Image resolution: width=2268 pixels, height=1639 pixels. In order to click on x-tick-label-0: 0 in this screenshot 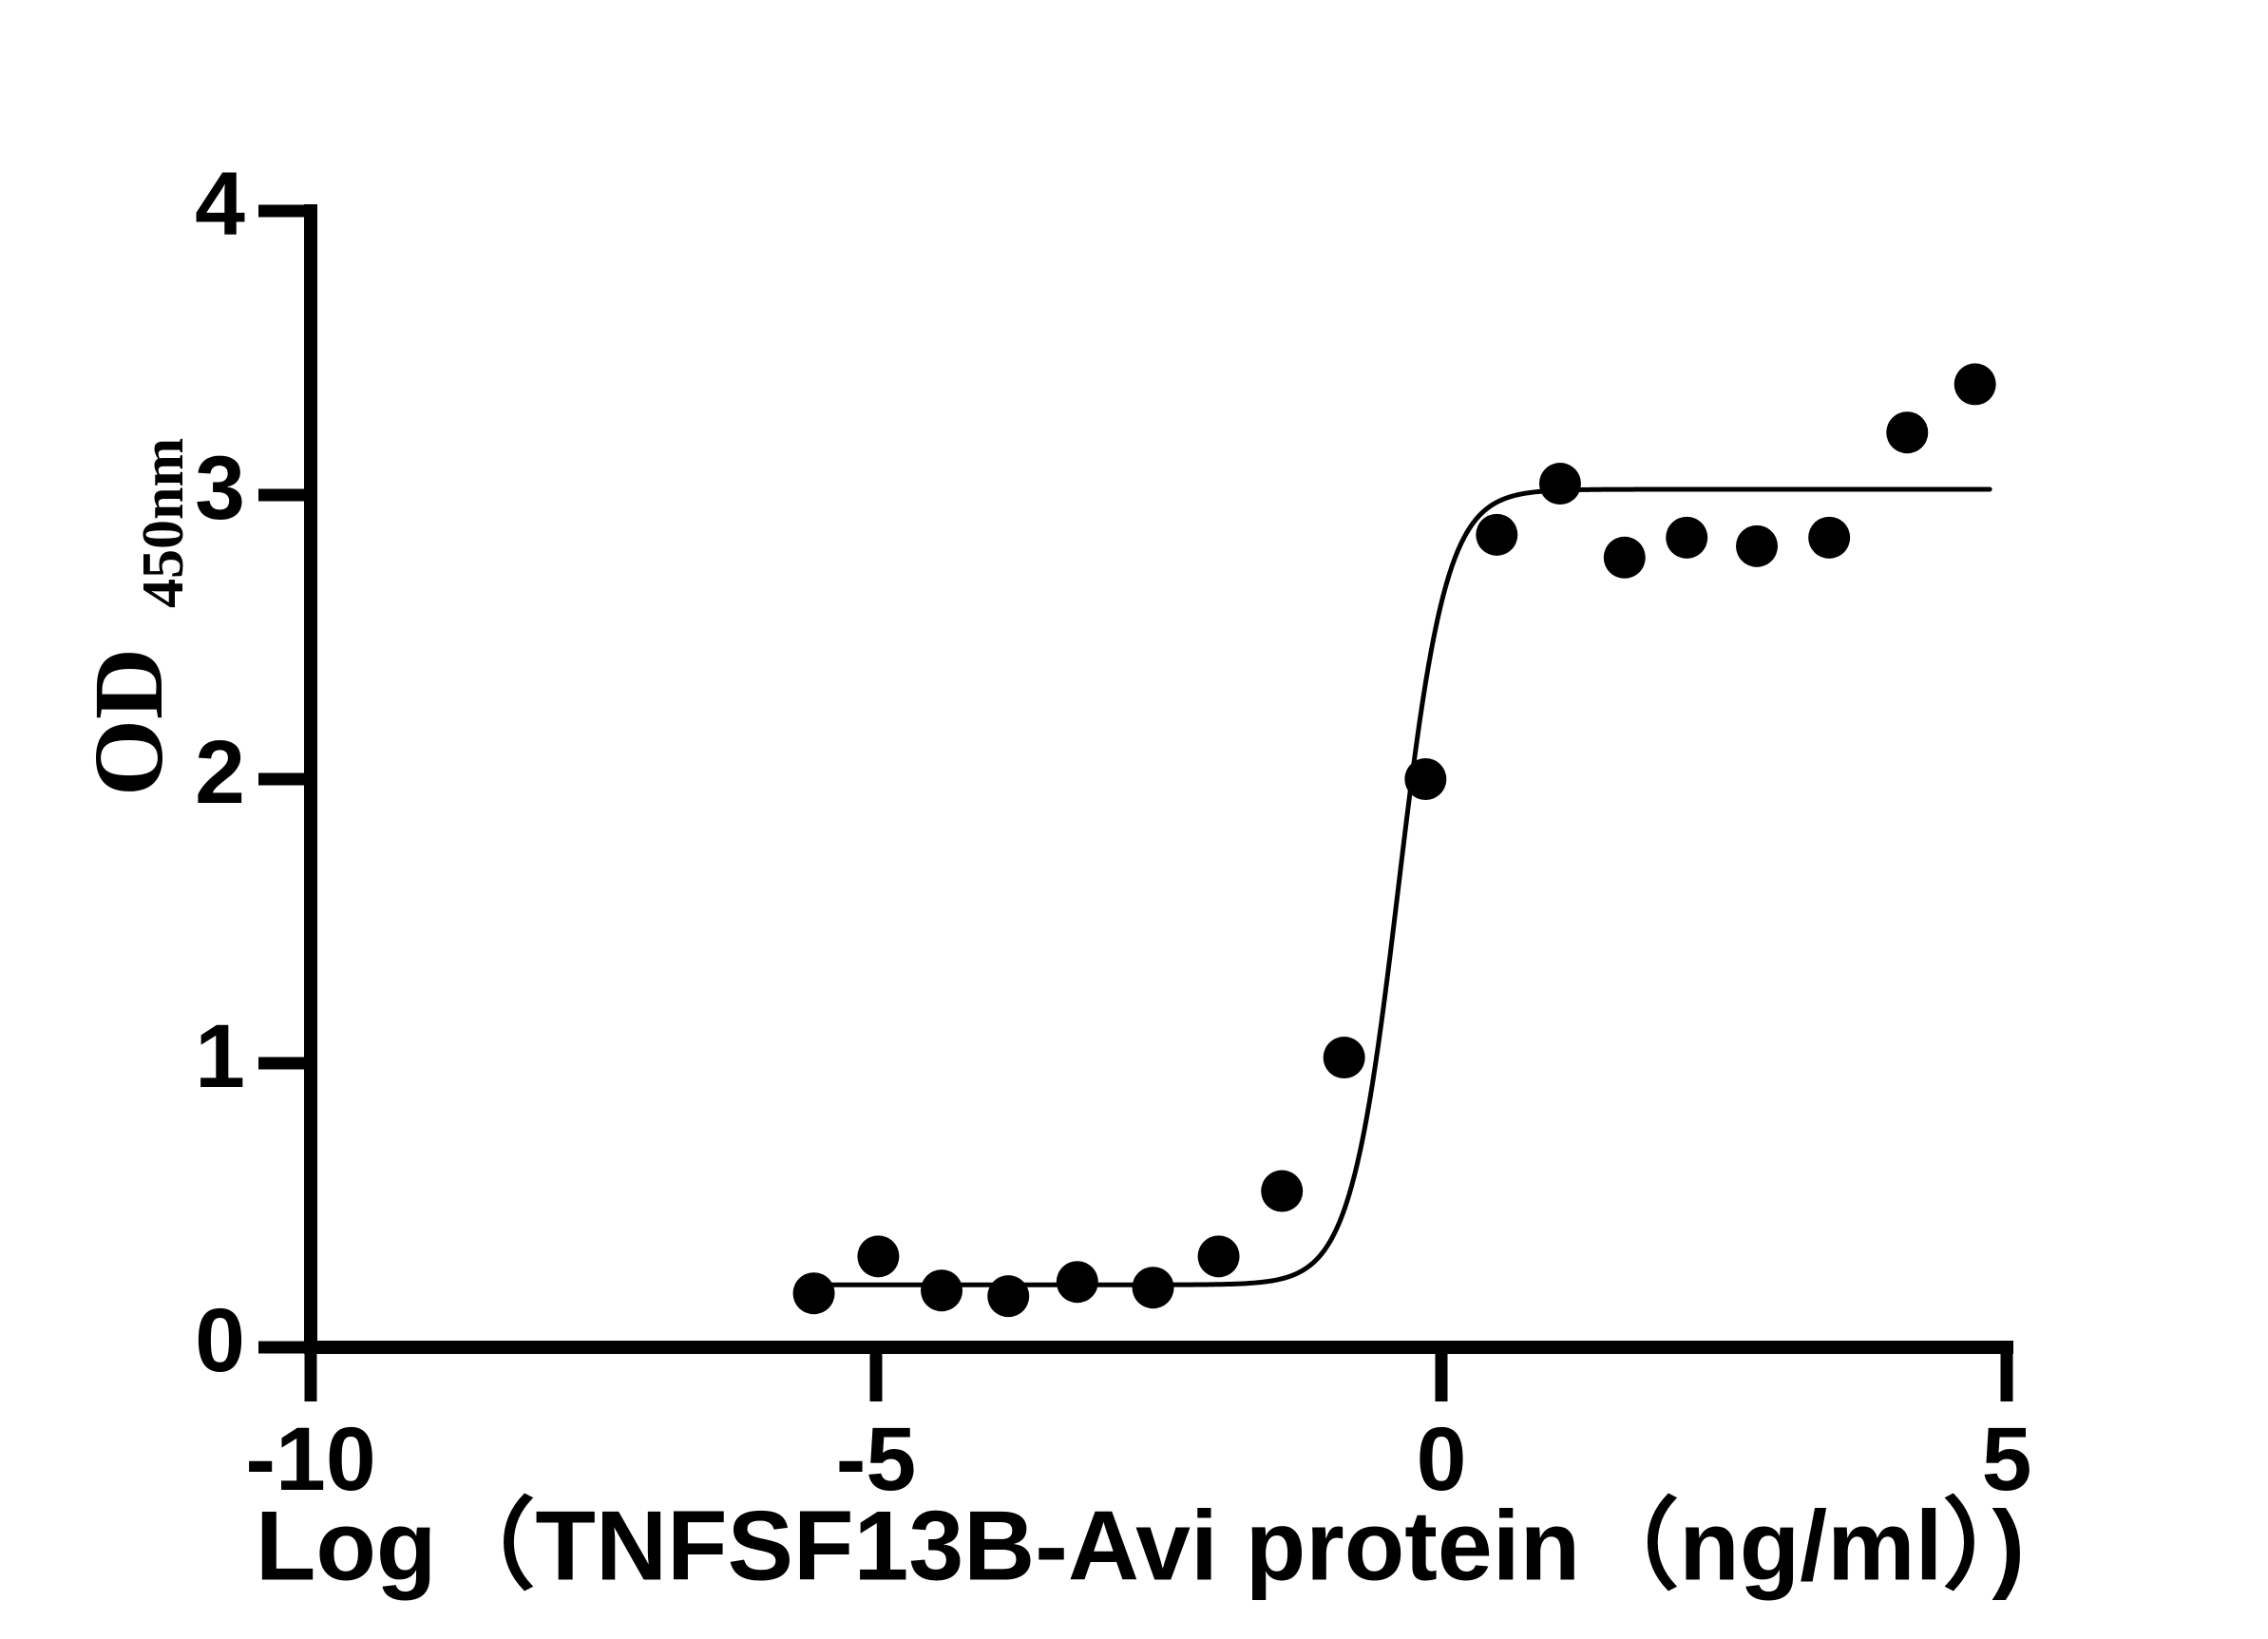, I will do `click(1442, 1459)`.